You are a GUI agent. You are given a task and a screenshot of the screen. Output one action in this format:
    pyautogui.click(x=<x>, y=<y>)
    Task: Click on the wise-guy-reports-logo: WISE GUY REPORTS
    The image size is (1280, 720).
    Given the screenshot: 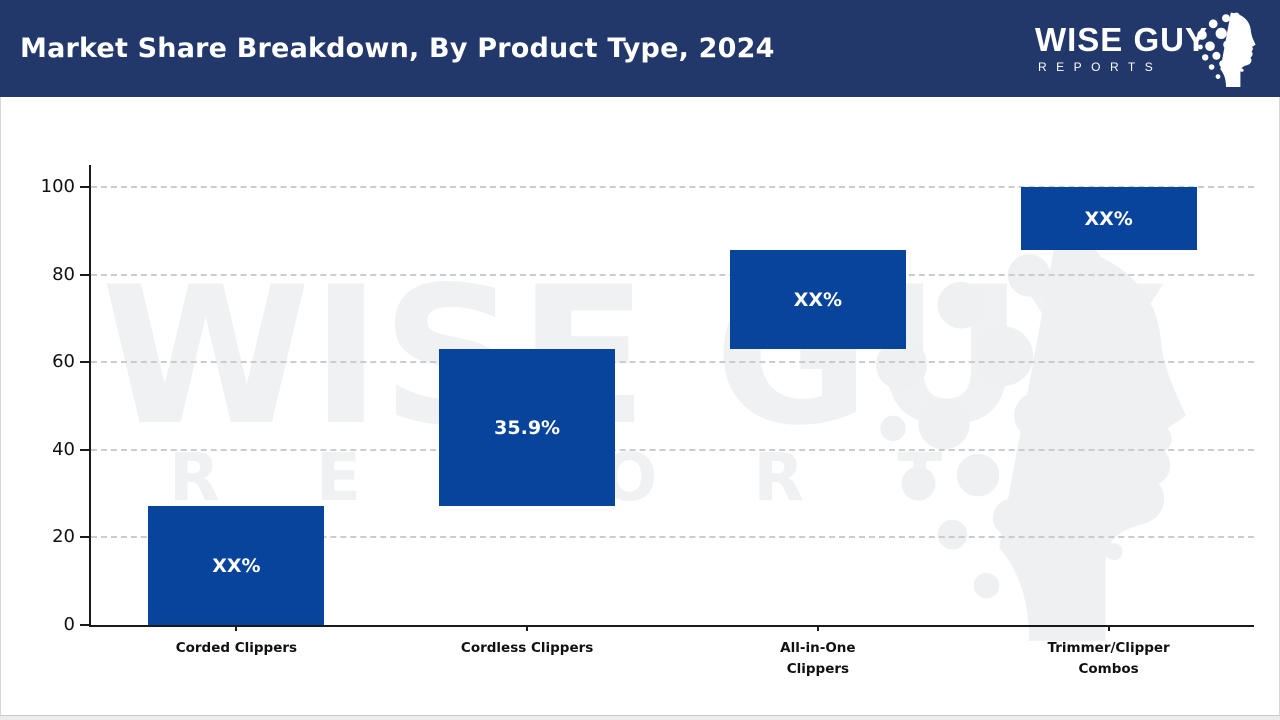 What is the action you would take?
    pyautogui.click(x=1146, y=49)
    